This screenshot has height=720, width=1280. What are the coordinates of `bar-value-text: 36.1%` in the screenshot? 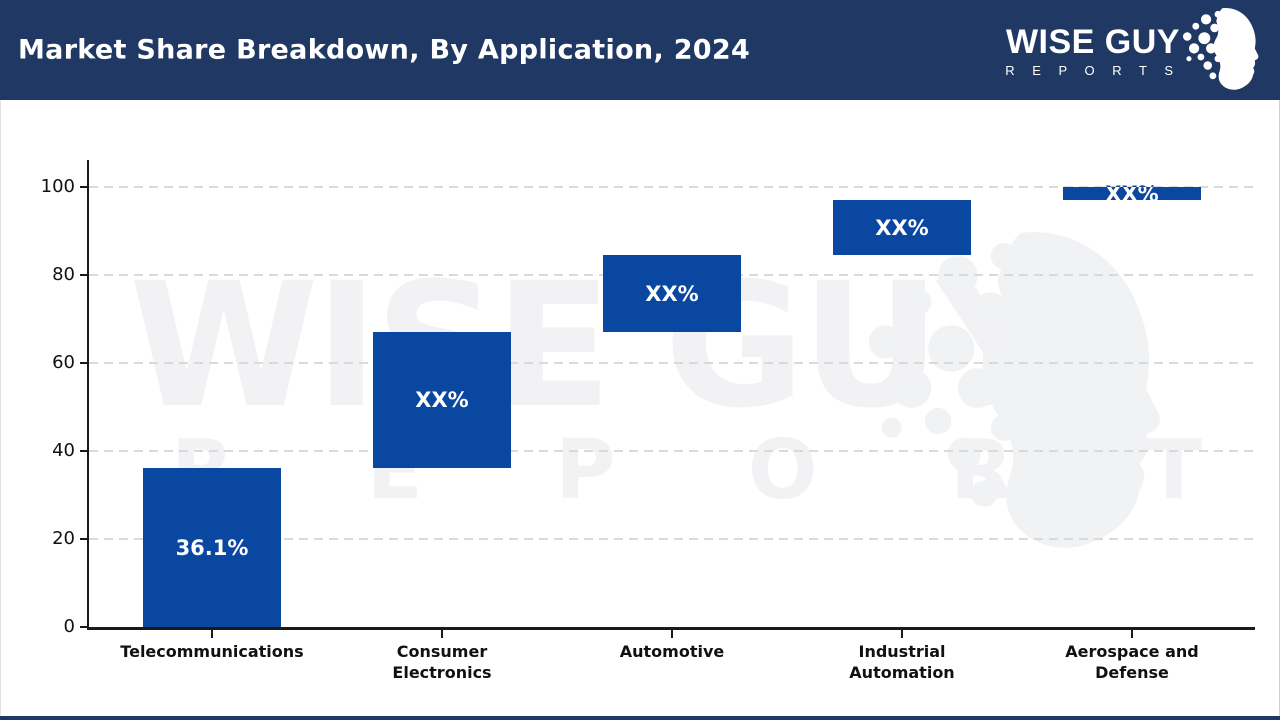 It's located at (212, 547).